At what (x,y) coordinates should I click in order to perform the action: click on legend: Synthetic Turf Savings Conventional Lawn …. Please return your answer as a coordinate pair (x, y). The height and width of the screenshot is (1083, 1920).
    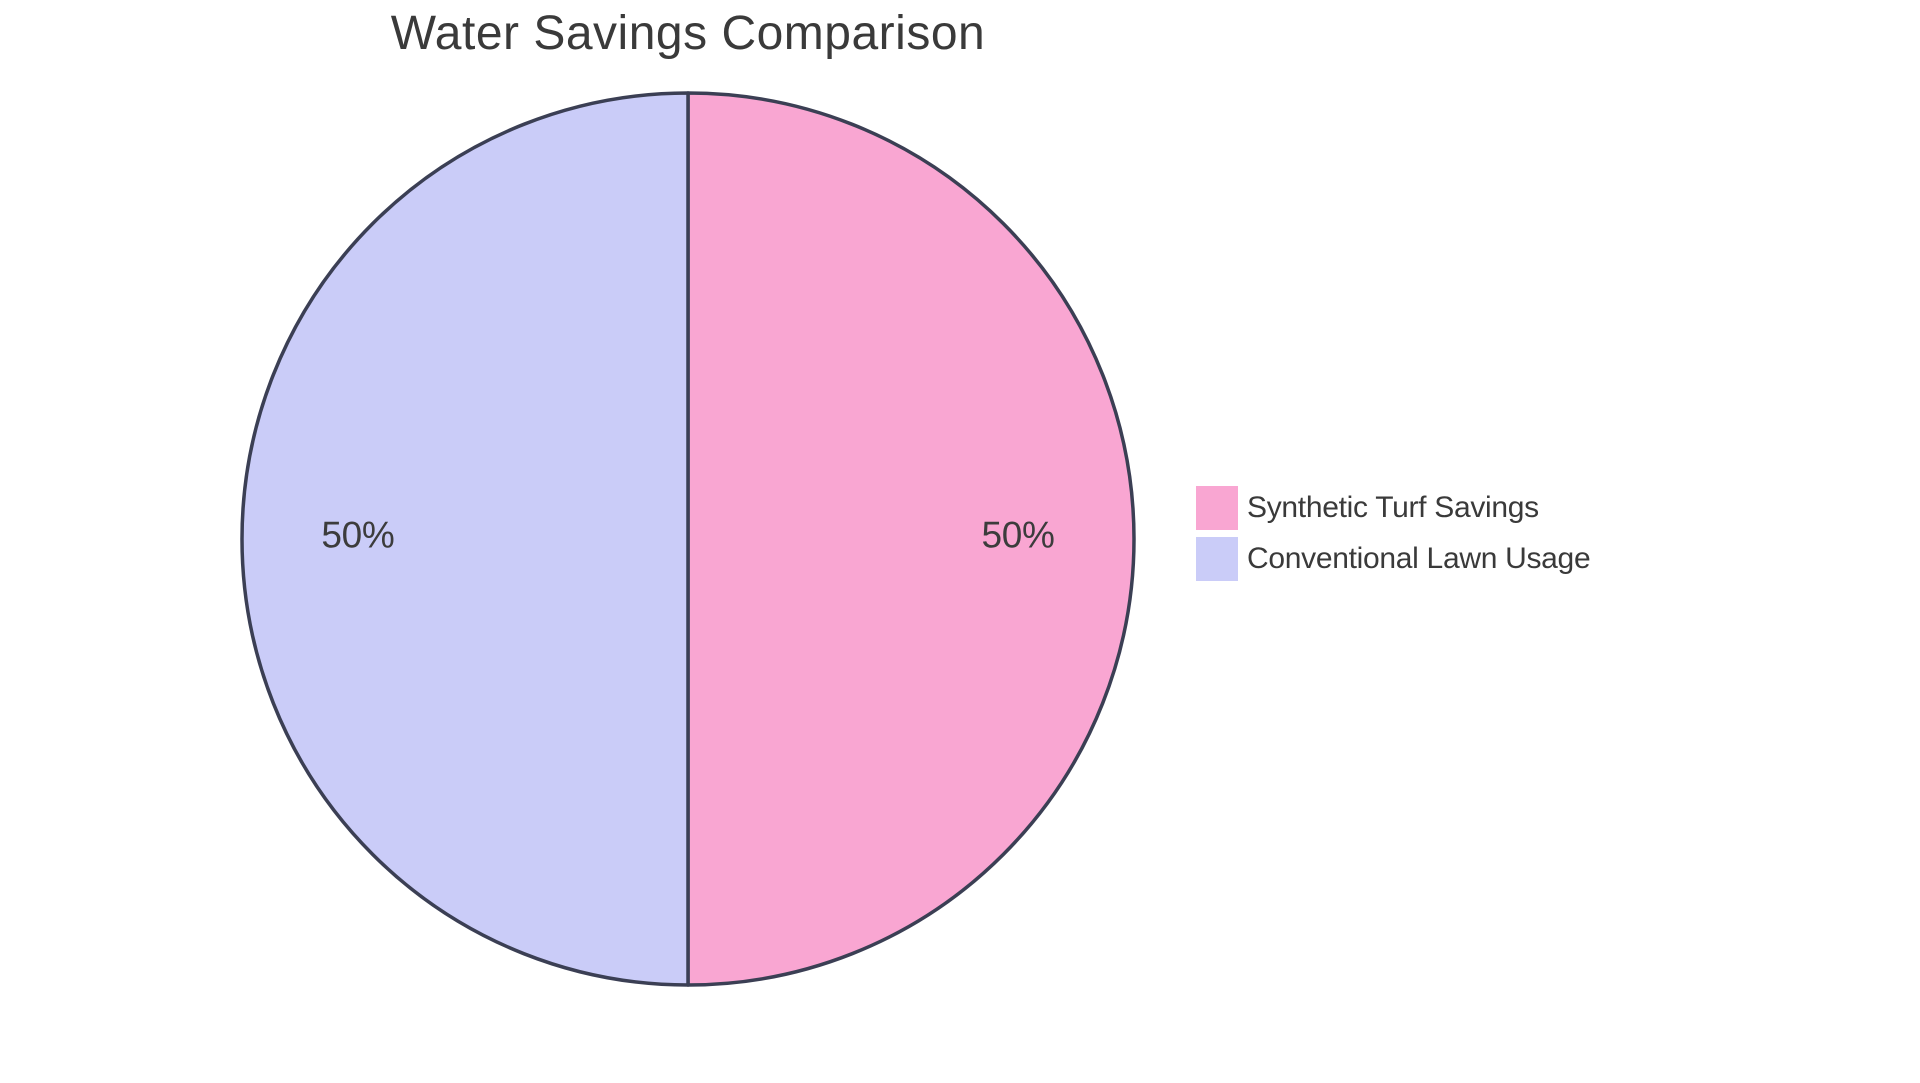
    Looking at the image, I should click on (1393, 537).